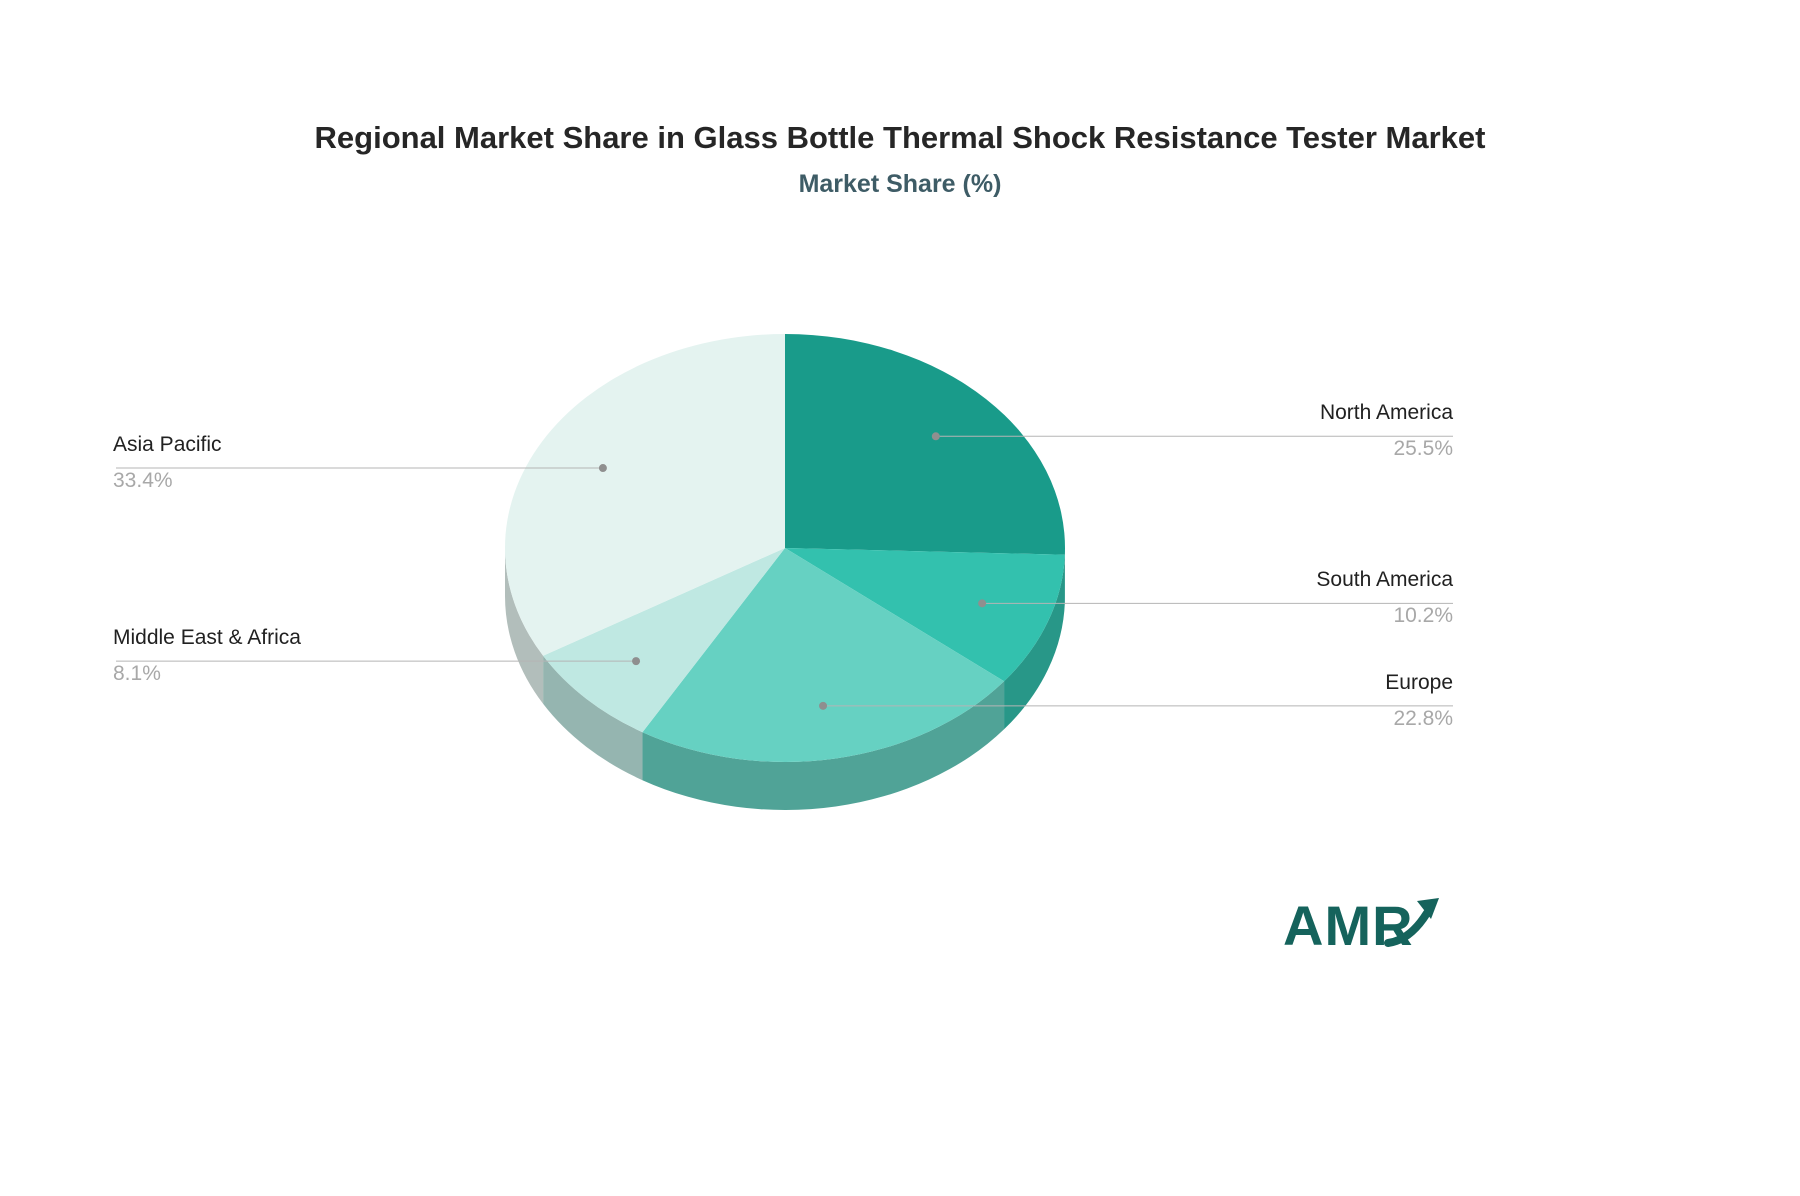 This screenshot has width=1800, height=1196. I want to click on pie-side-asia-pacific, so click(524, 626).